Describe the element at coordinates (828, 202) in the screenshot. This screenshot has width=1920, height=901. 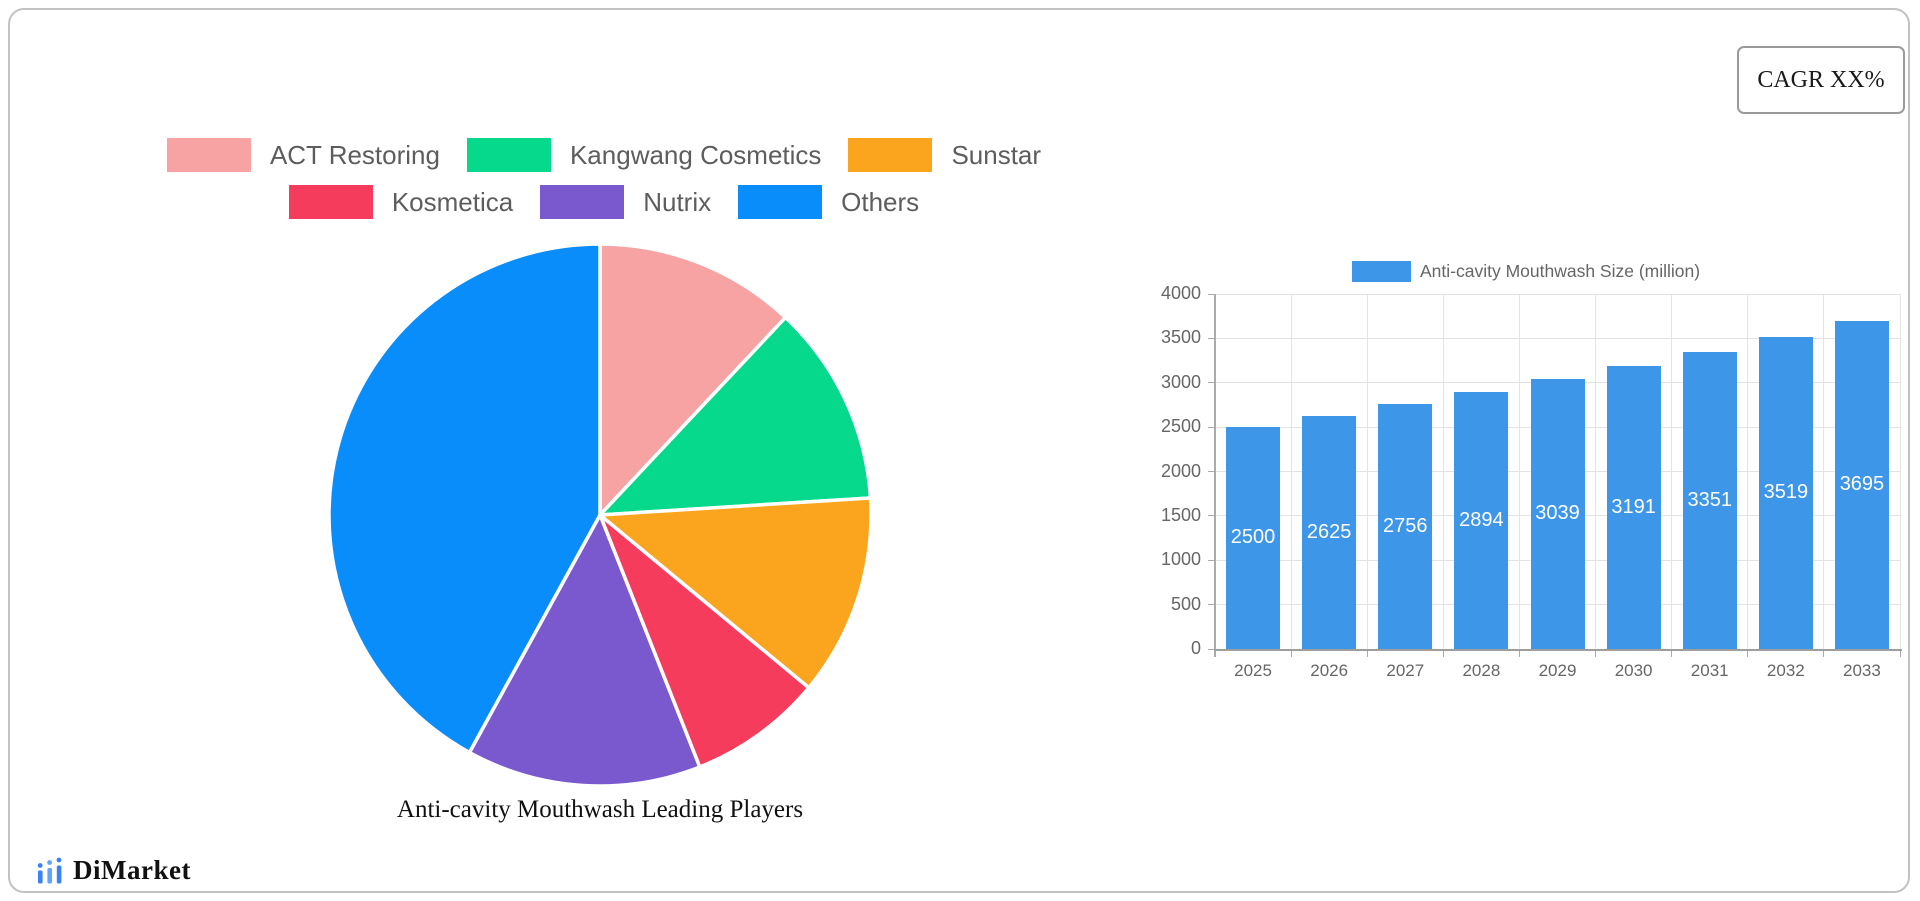
I see `legend-item-others: Others` at that location.